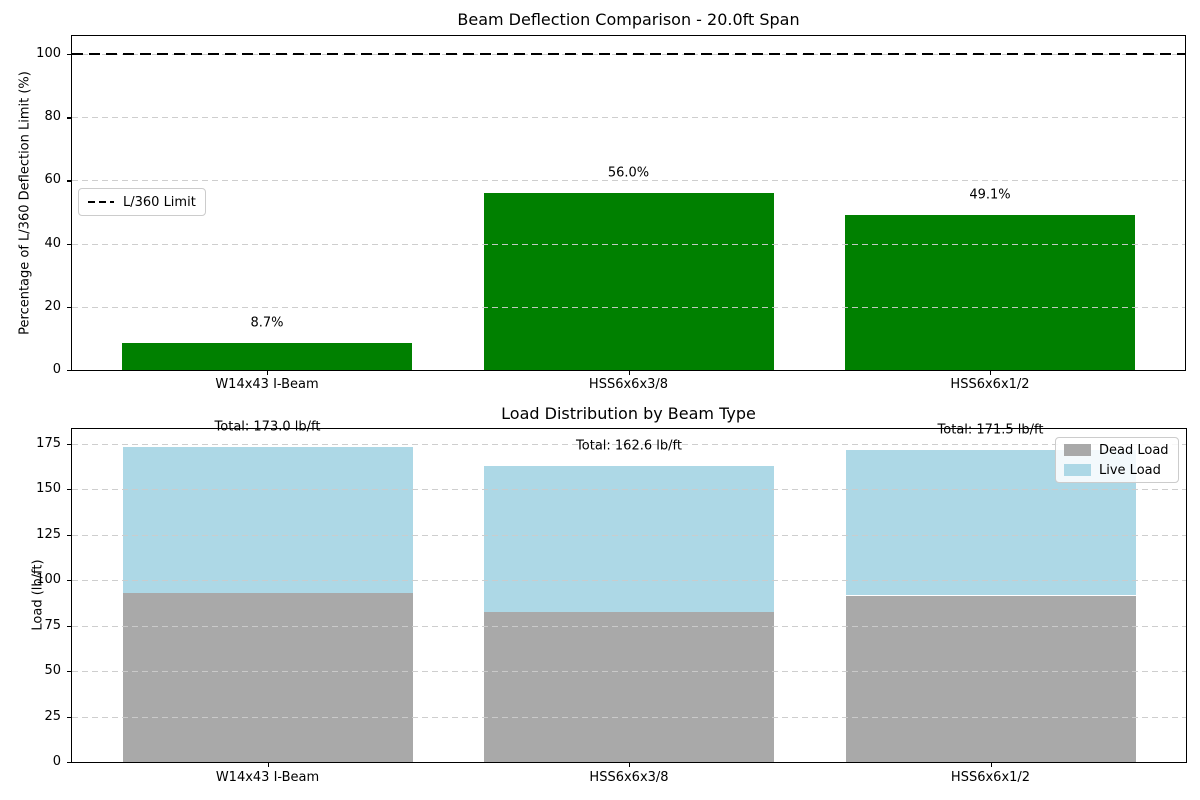  I want to click on y-tick-label: 80, so click(52, 117).